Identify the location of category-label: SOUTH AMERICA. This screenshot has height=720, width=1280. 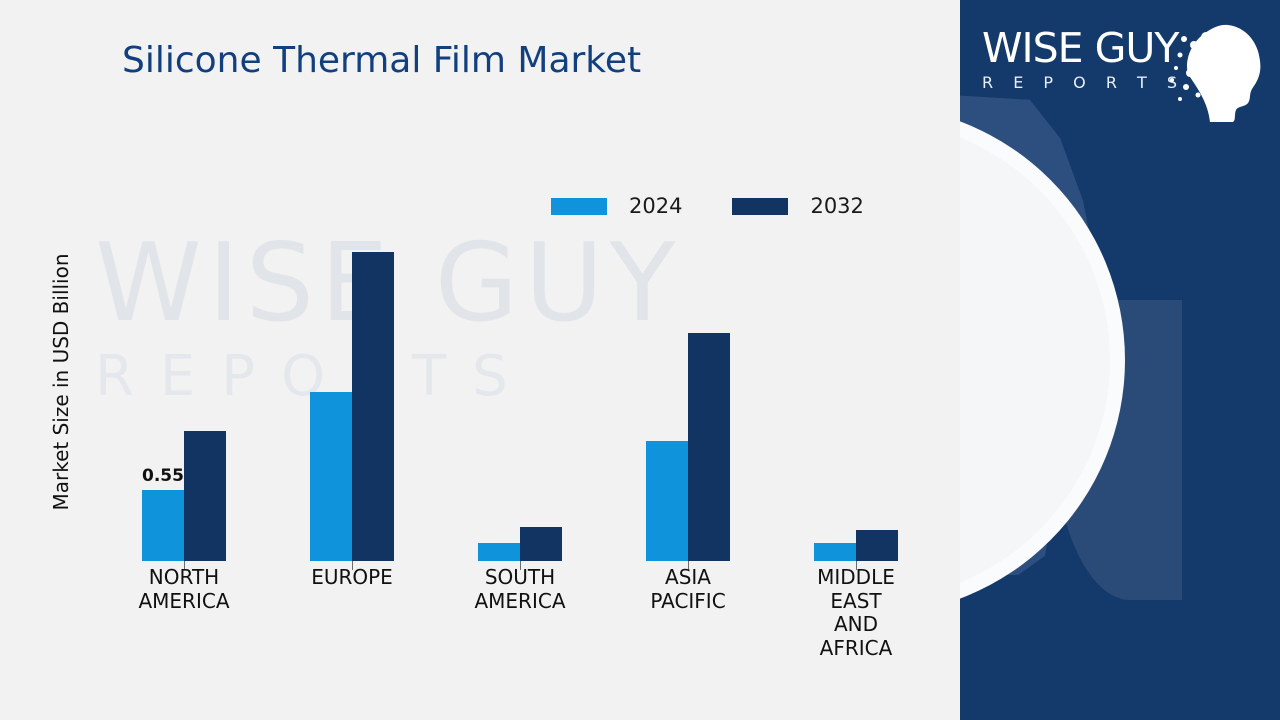
(520, 589).